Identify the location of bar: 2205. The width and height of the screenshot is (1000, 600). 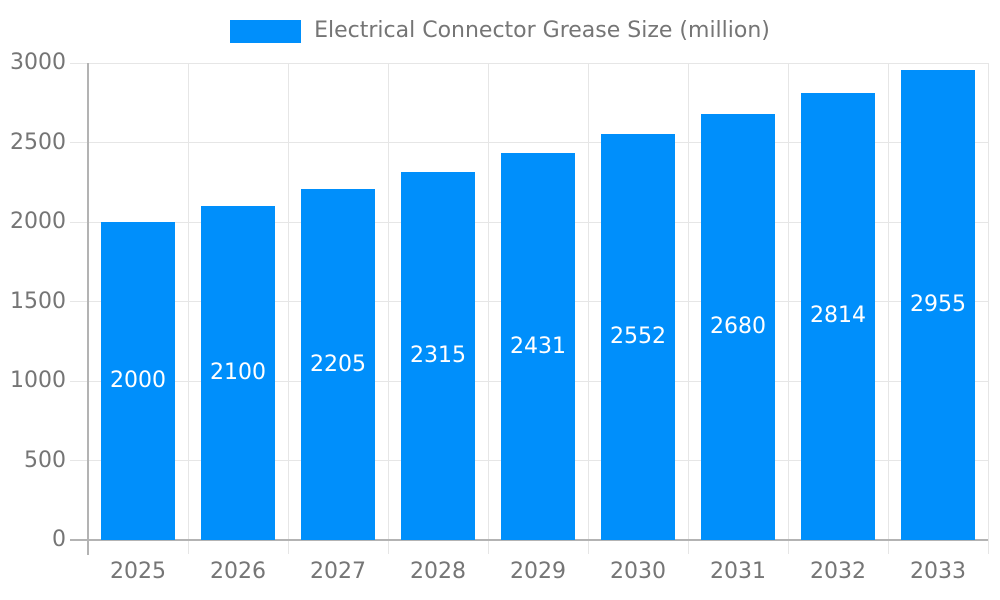
(338, 364).